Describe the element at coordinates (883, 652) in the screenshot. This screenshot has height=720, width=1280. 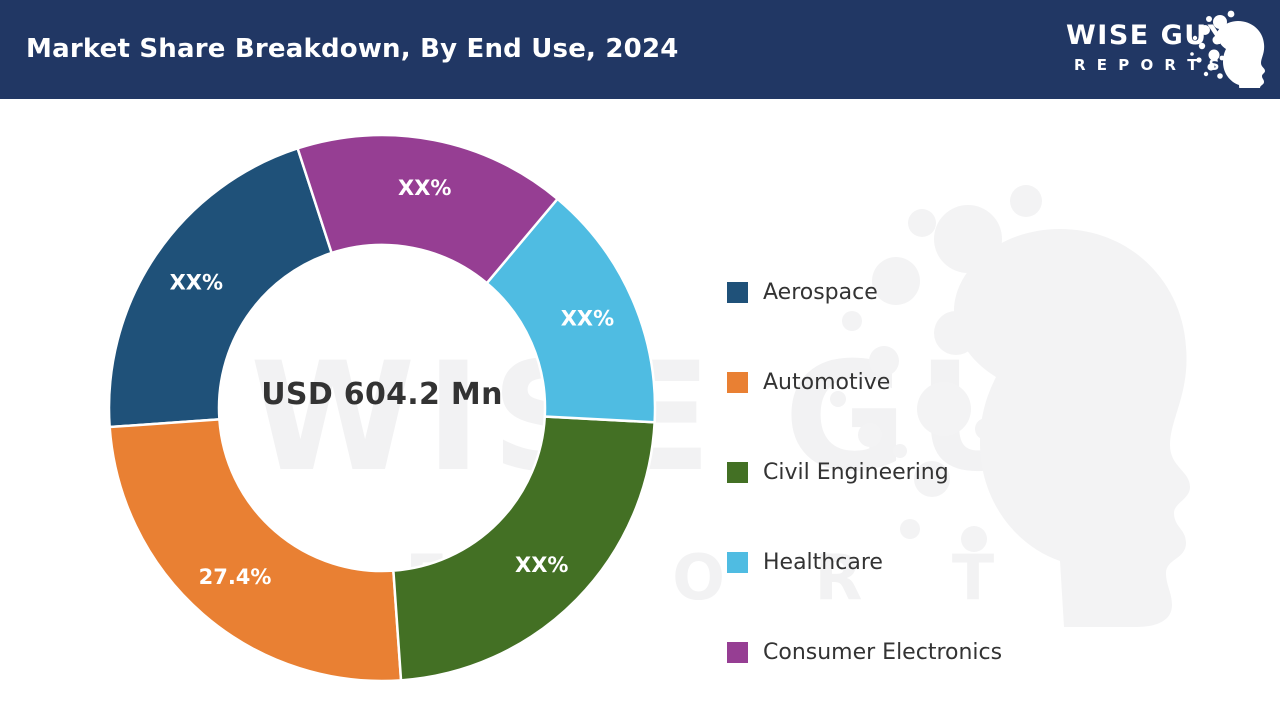
I see `legend-item-label: Consumer Electronics` at that location.